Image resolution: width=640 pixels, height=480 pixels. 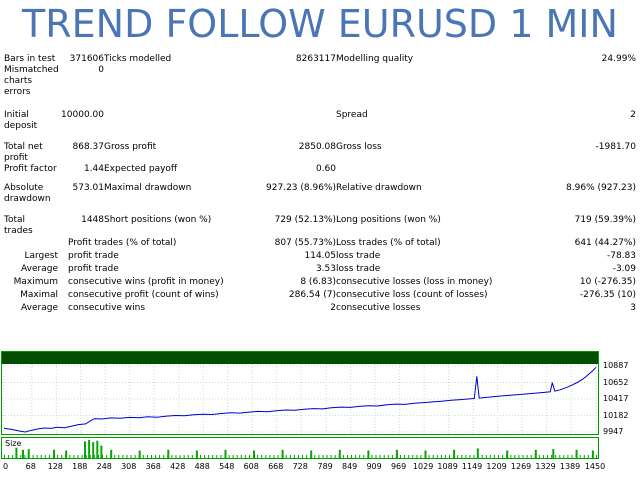 What do you see at coordinates (412, 295) in the screenshot?
I see `stat-label: consecutive loss (count of losses)` at bounding box center [412, 295].